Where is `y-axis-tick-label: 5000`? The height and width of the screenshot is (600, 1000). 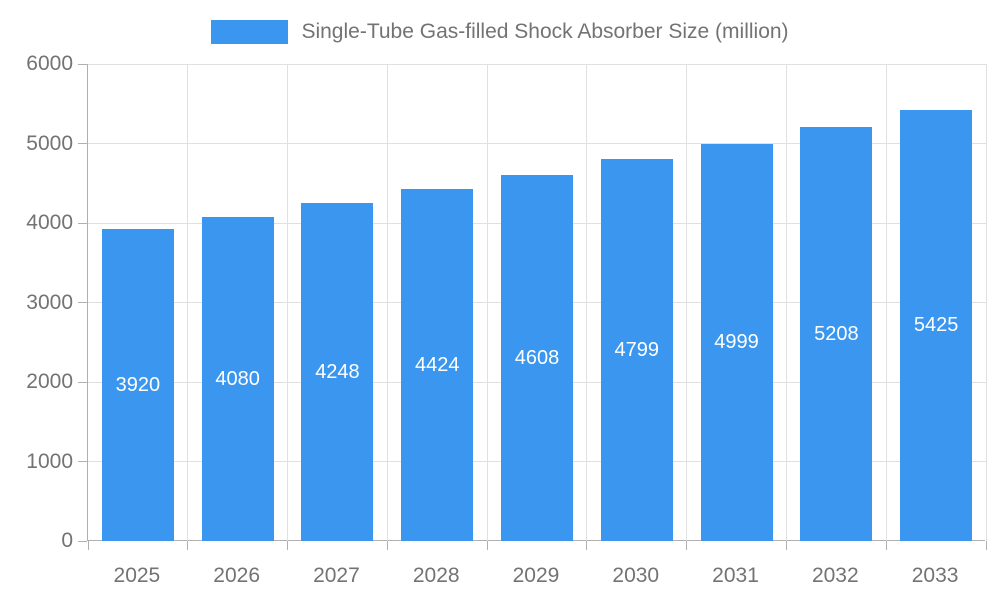
y-axis-tick-label: 5000 is located at coordinates (49, 143).